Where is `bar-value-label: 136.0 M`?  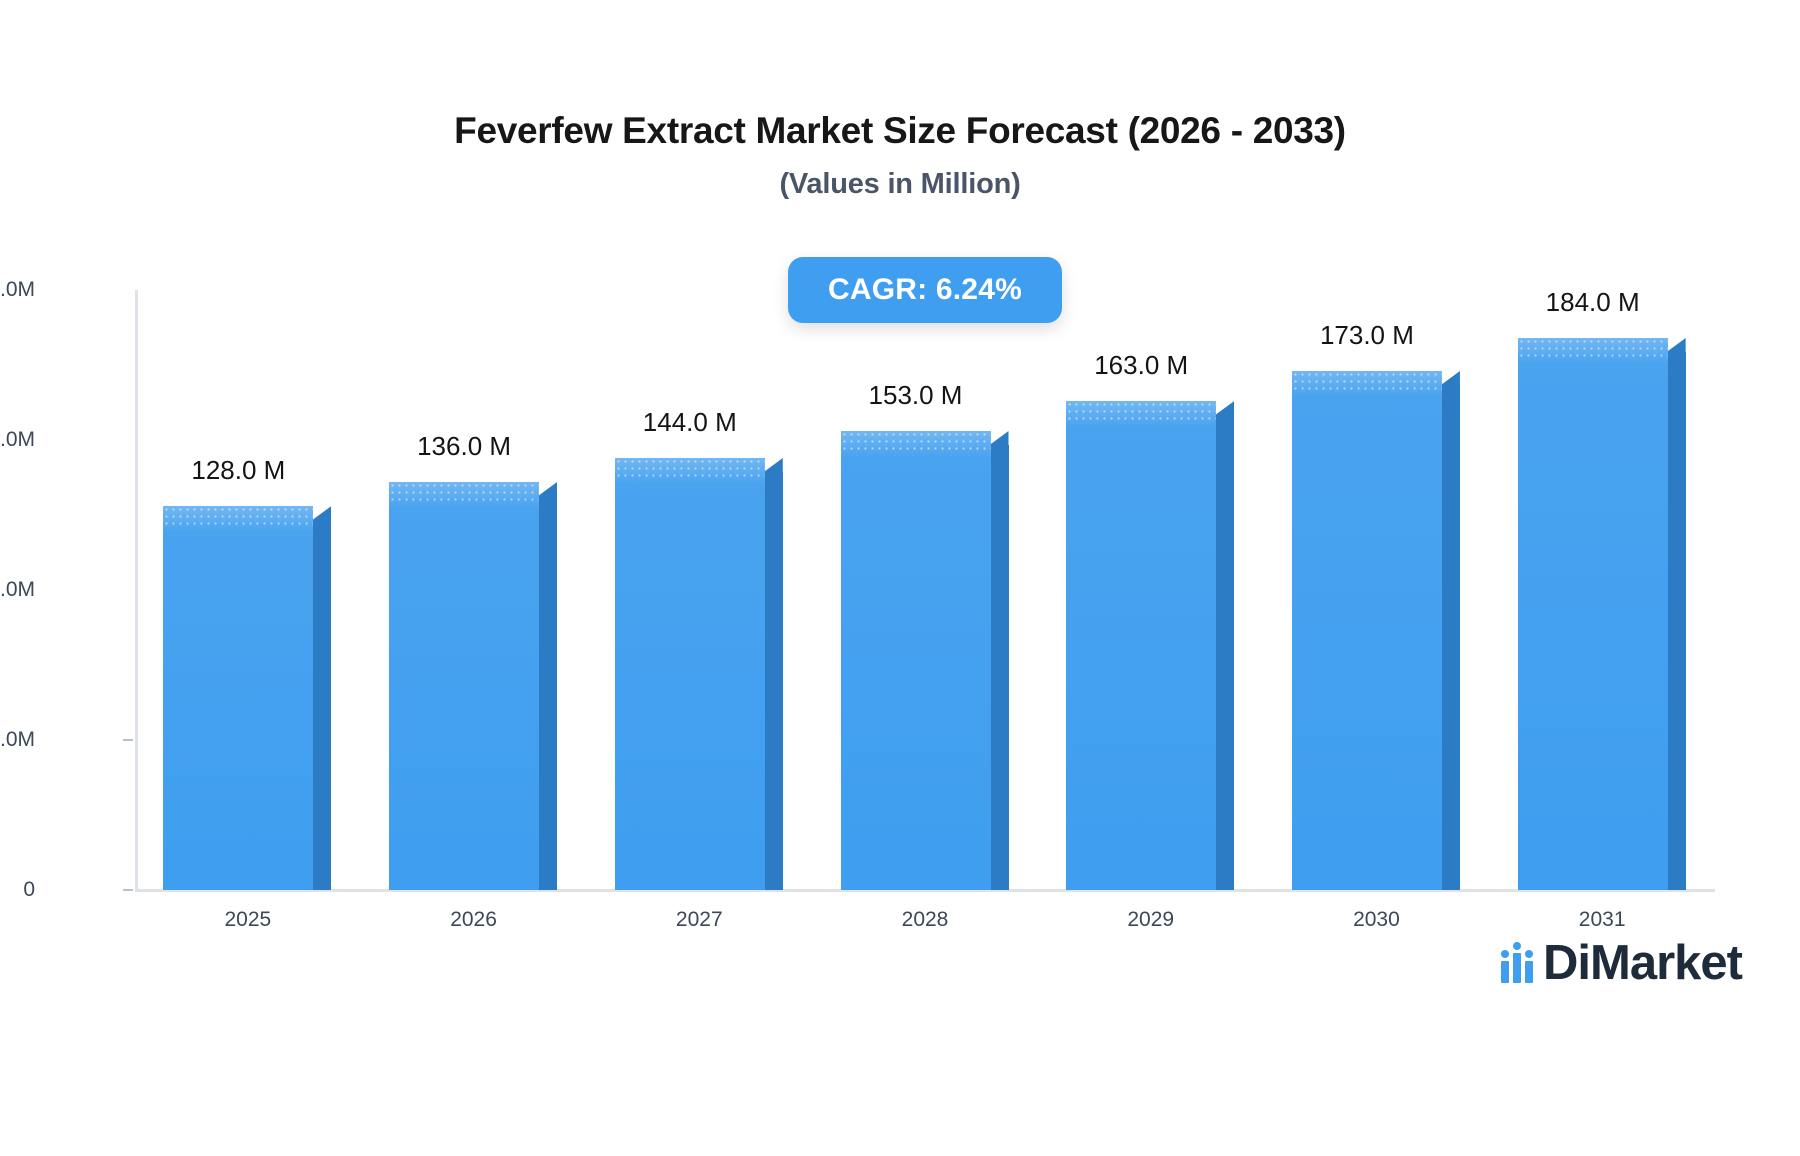 bar-value-label: 136.0 M is located at coordinates (464, 446).